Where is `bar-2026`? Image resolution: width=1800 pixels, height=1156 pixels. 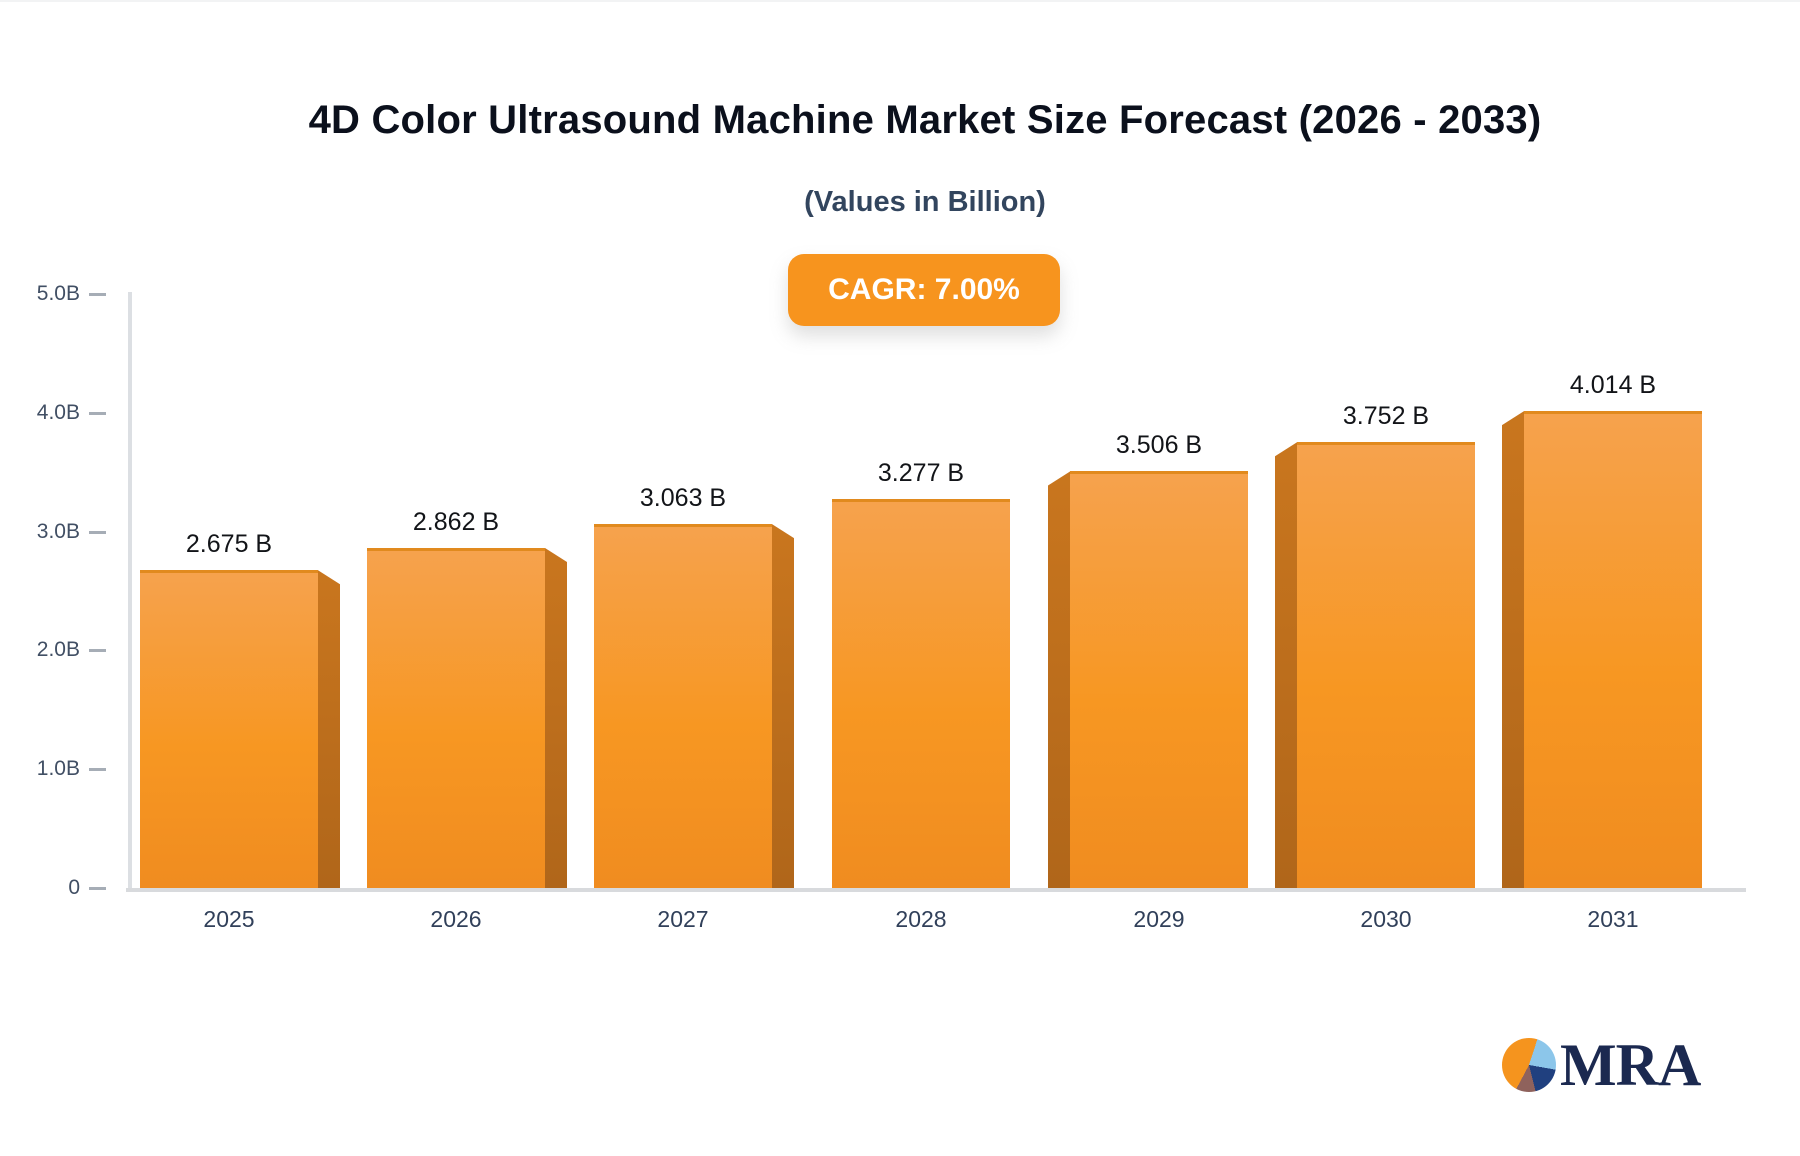 bar-2026 is located at coordinates (456, 717).